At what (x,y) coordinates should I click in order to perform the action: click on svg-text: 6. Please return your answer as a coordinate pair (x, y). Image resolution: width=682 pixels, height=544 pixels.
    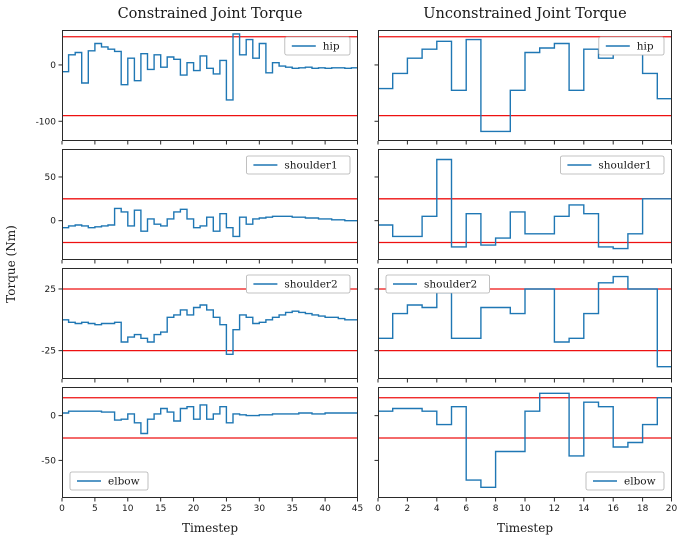
    Looking at the image, I should click on (466, 509).